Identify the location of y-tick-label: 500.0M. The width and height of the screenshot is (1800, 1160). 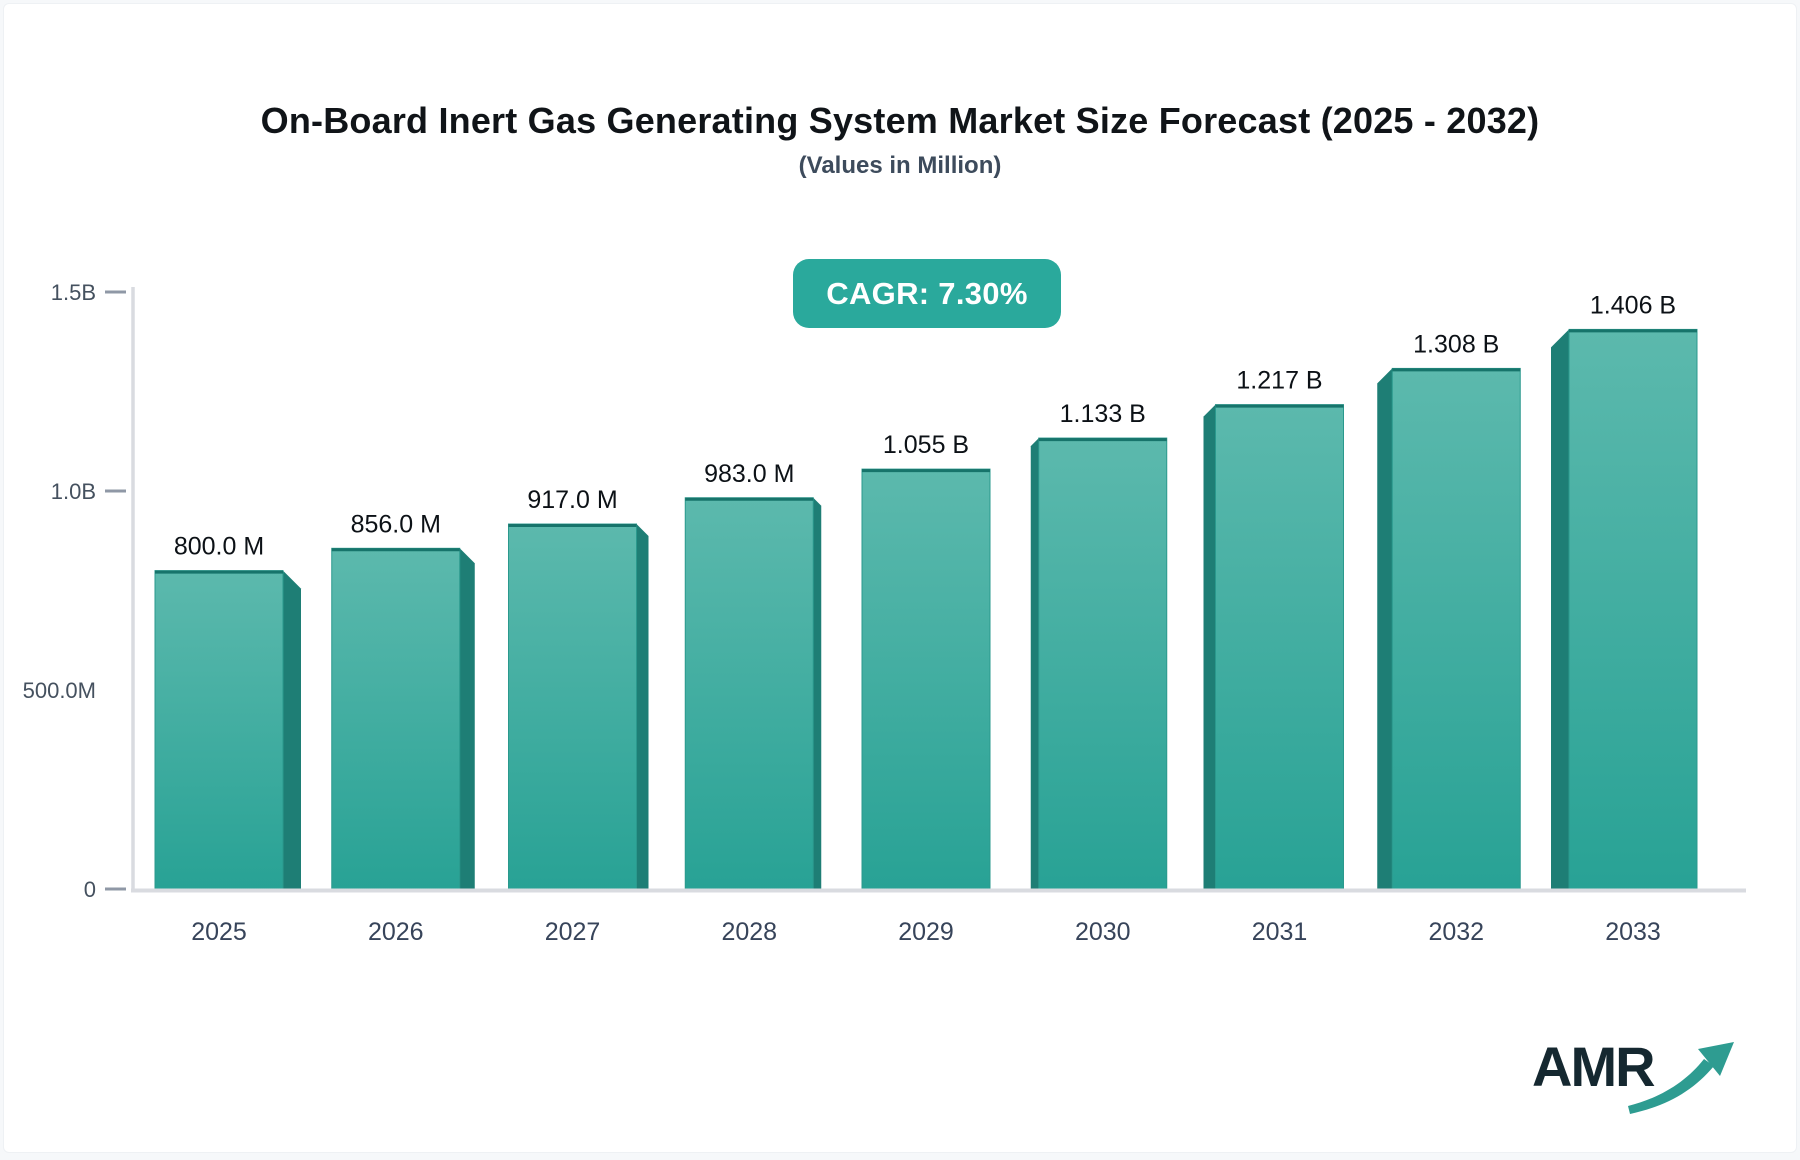
(59, 690).